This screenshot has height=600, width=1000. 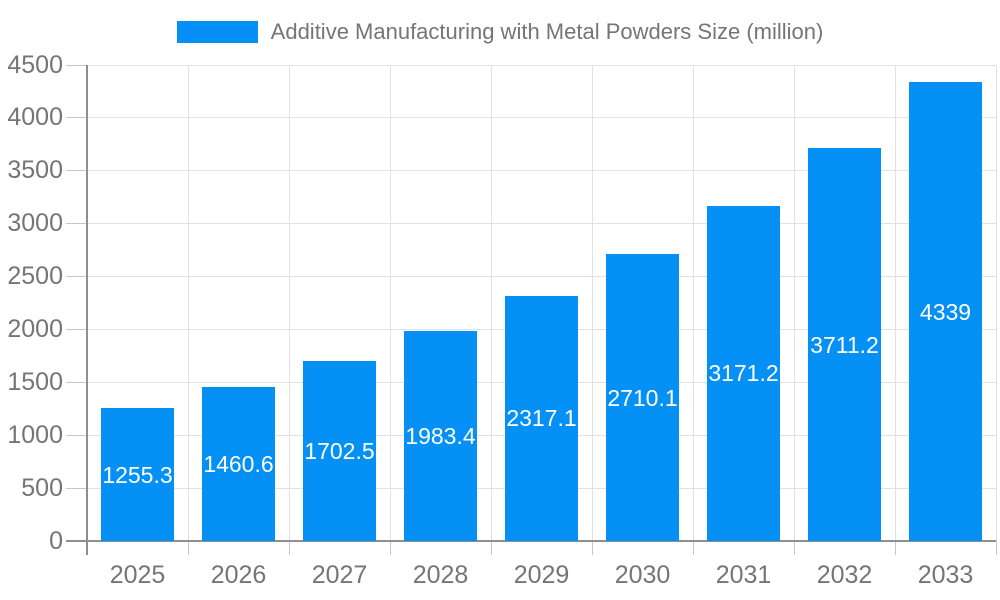 I want to click on bar-value-label: 1255.3, so click(x=137, y=474).